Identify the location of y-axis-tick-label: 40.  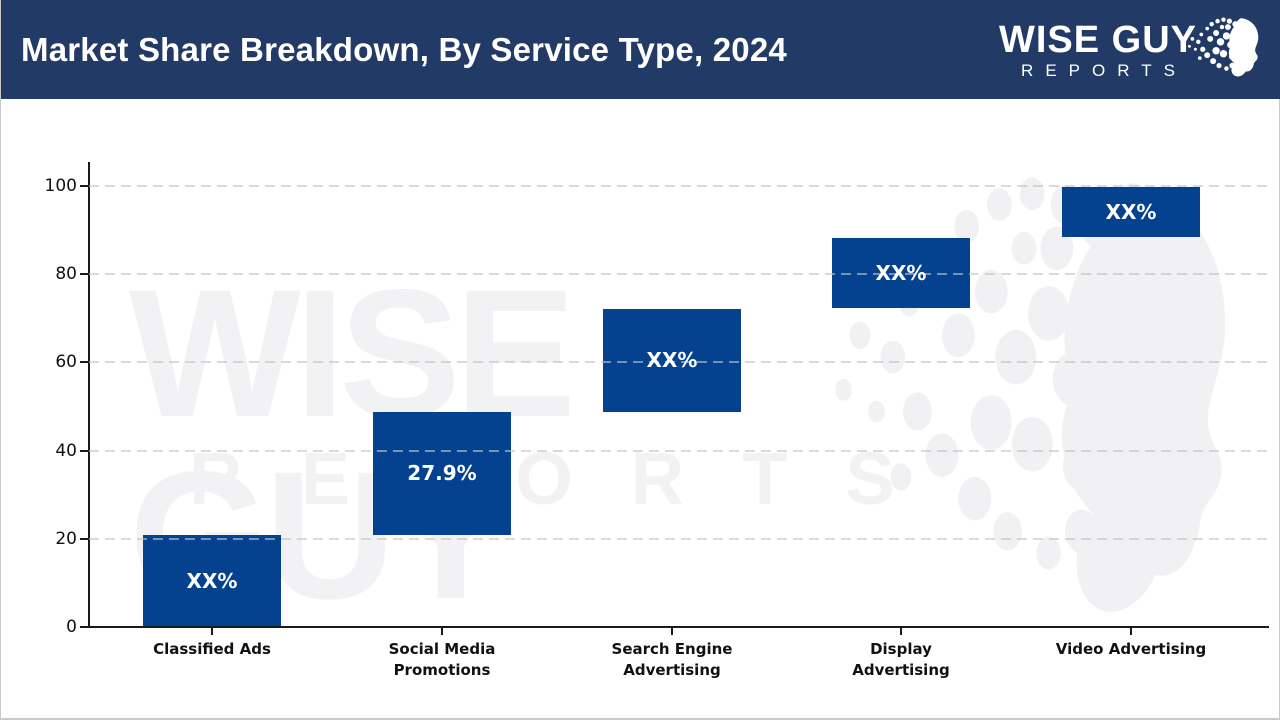
(66, 450).